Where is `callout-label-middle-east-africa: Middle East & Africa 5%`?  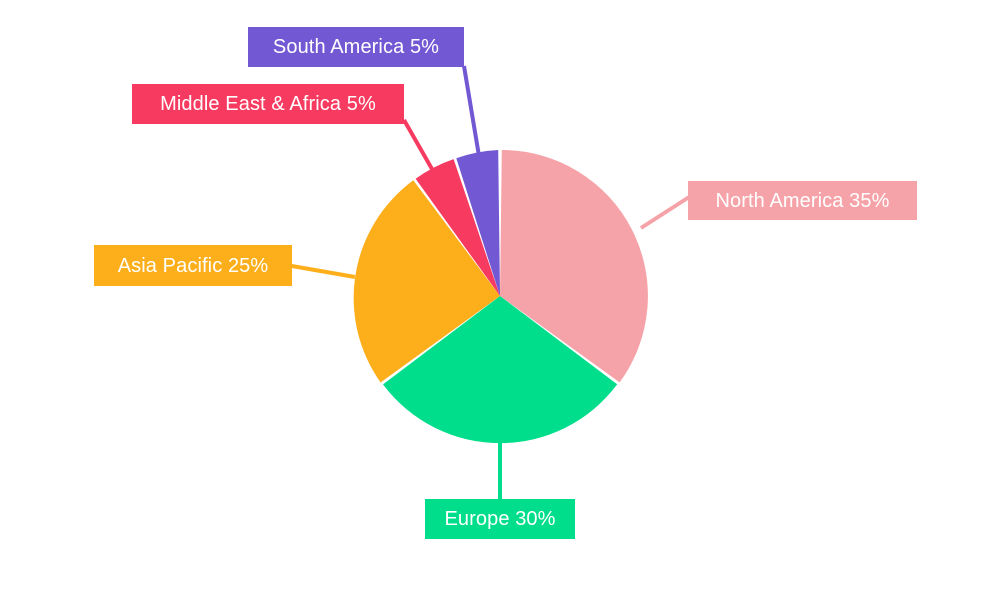
callout-label-middle-east-africa: Middle East & Africa 5% is located at coordinates (268, 104).